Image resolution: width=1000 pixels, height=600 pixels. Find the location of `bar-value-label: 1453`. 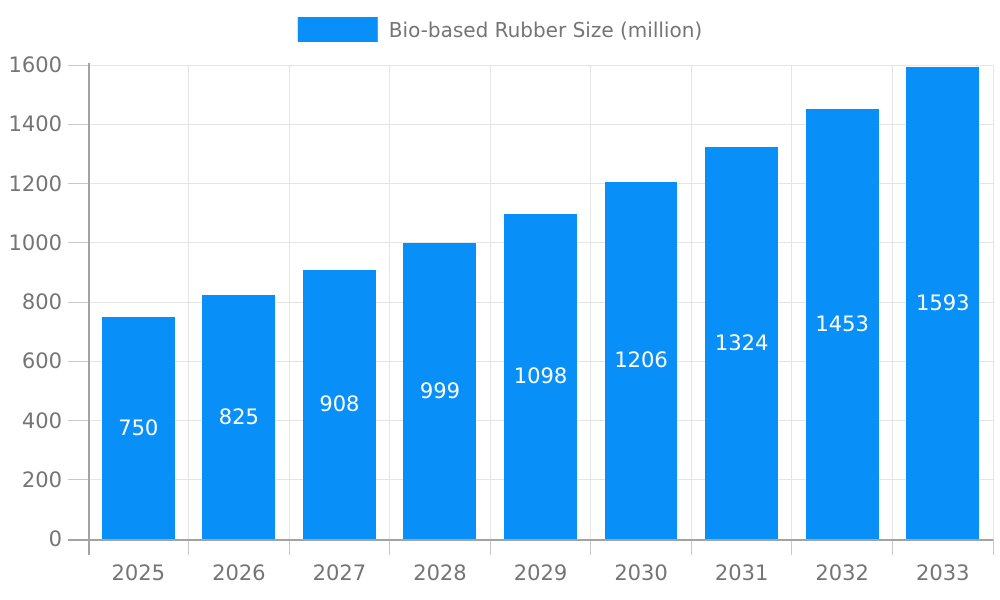

bar-value-label: 1453 is located at coordinates (842, 323).